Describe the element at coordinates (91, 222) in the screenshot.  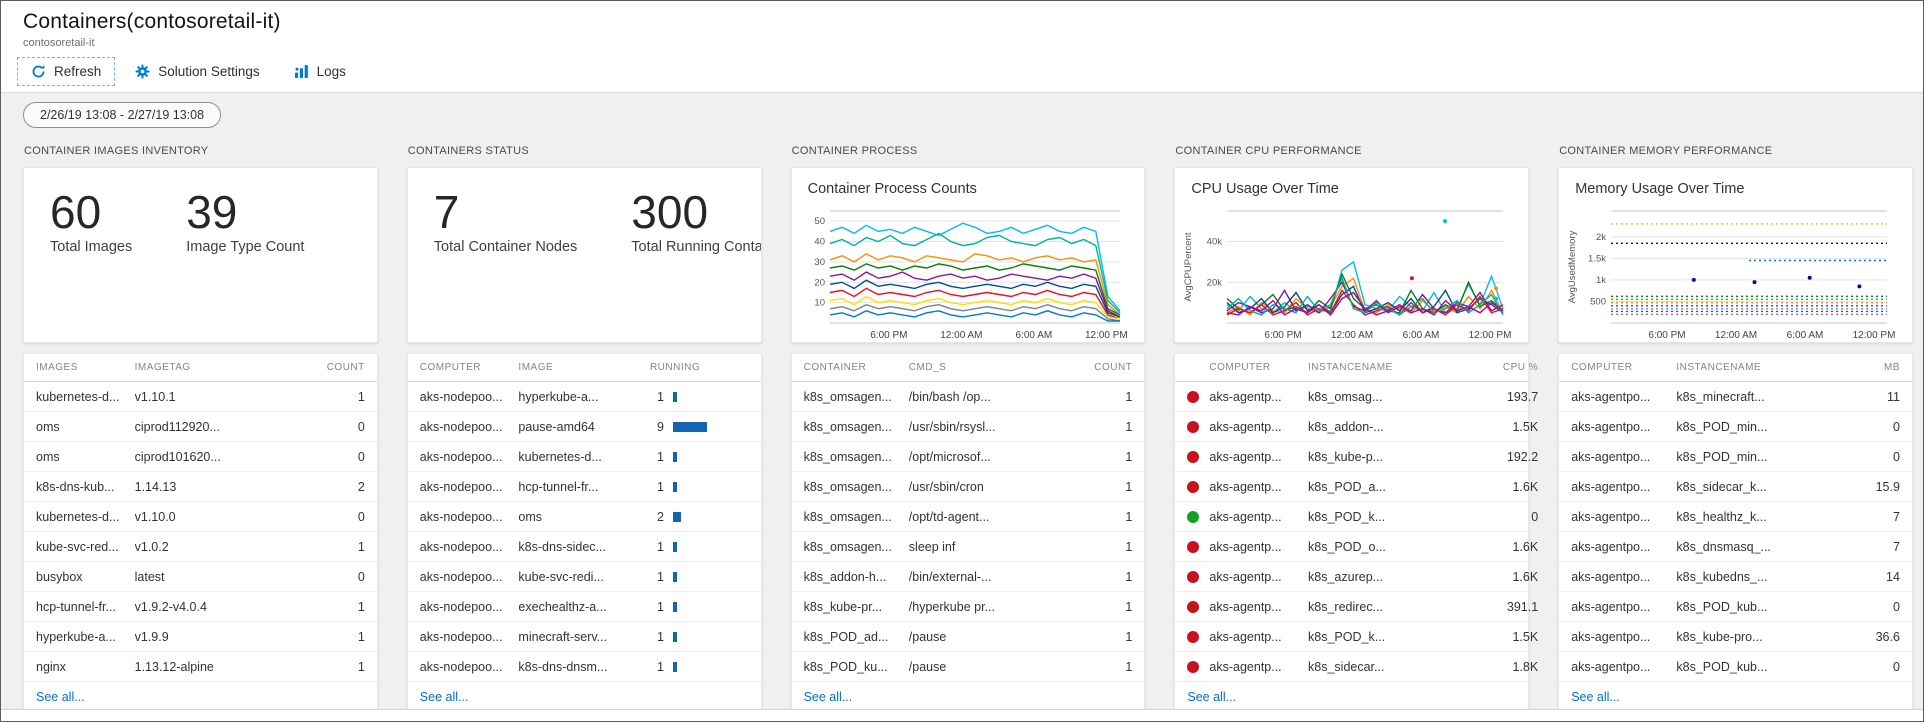
I see `stat-tile: 60 Total Images` at that location.